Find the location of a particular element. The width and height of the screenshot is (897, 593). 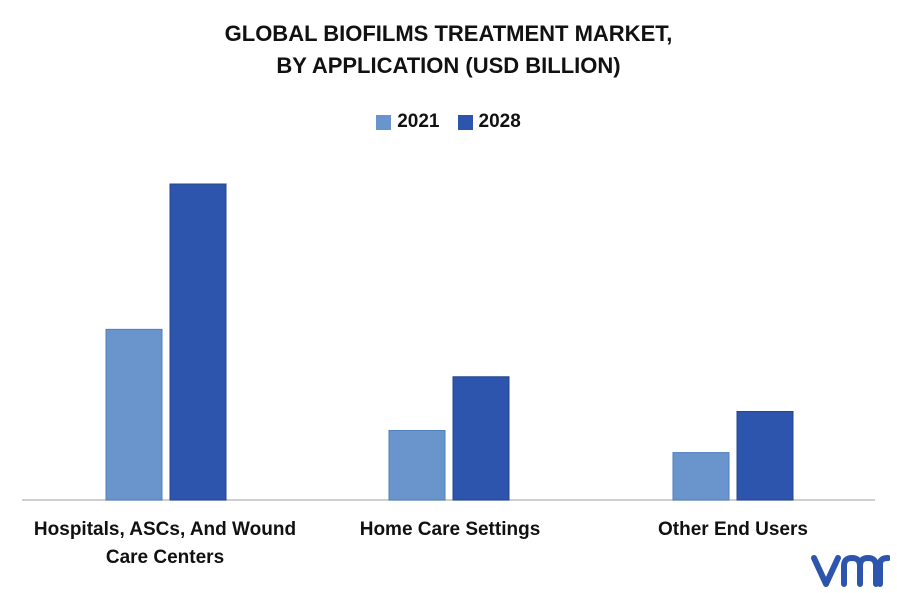

chart-title-line2: BY APPLICATION (USD BILLION) is located at coordinates (448, 65).